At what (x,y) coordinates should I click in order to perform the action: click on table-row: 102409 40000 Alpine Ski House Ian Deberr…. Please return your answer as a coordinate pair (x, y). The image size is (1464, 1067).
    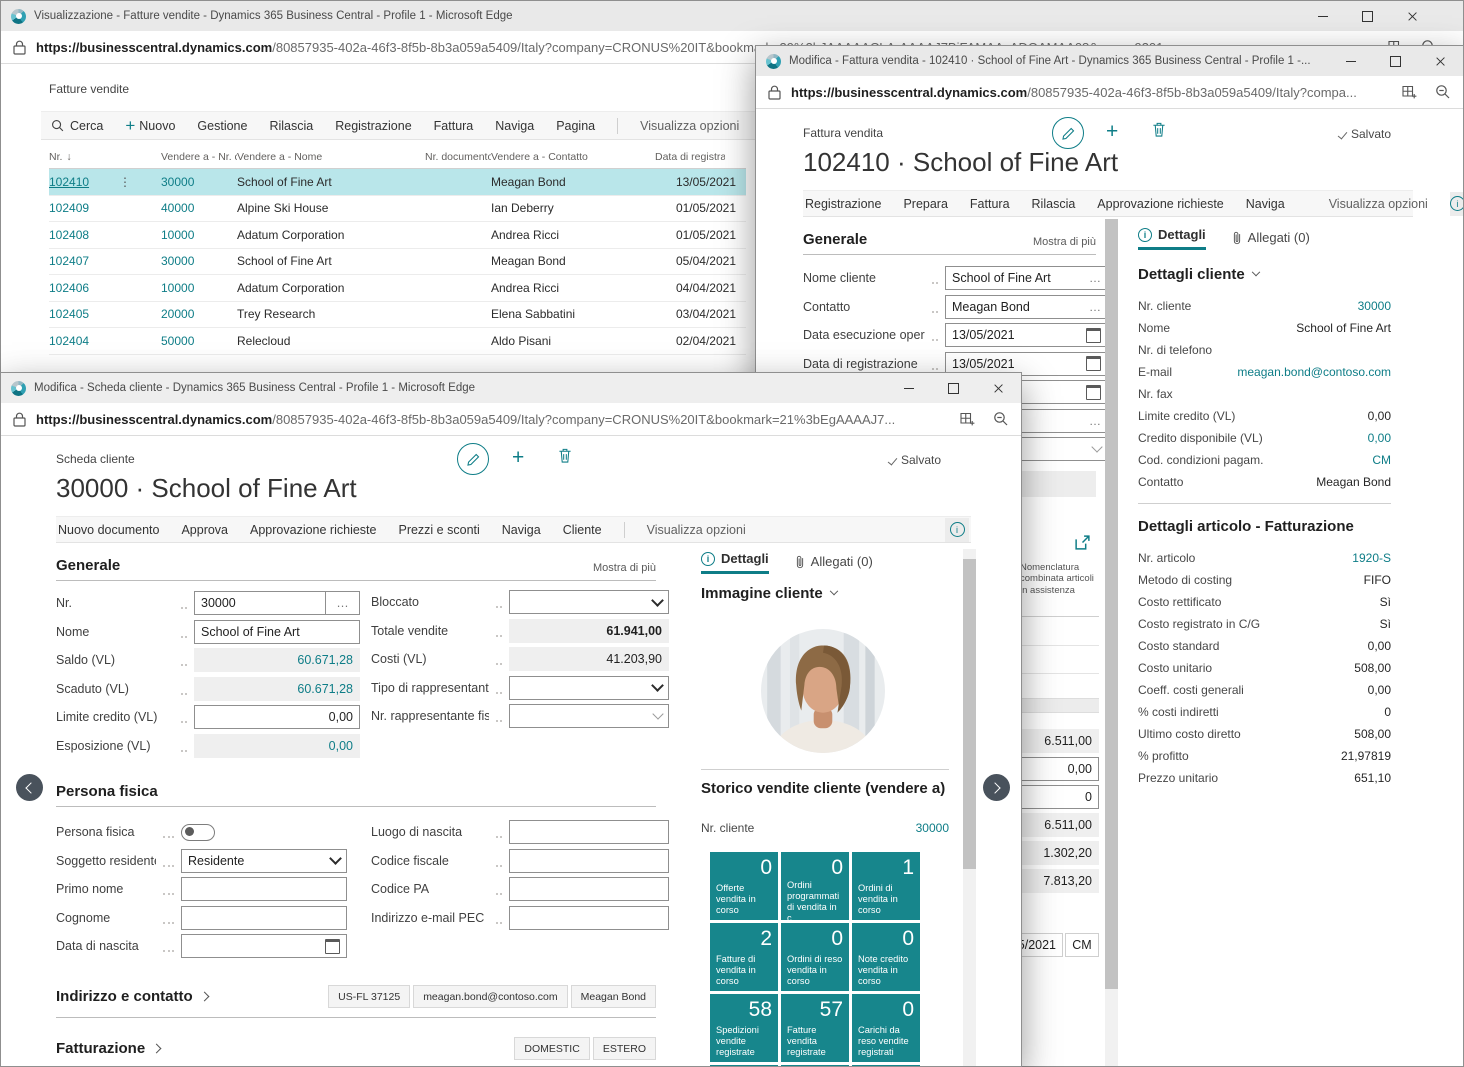
    Looking at the image, I should click on (397, 209).